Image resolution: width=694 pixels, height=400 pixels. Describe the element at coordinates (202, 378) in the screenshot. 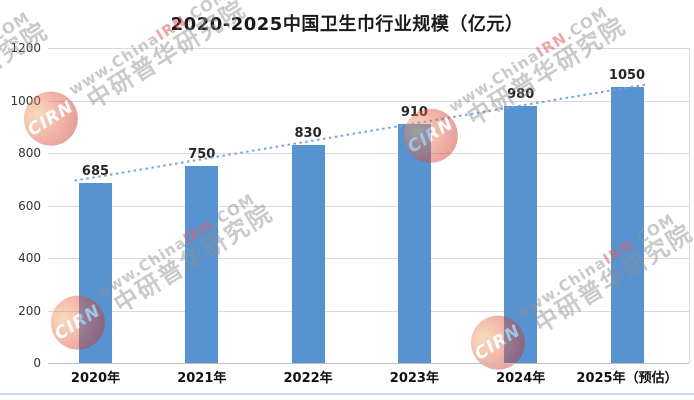

I see `x-axis-category-label: 2021年` at that location.